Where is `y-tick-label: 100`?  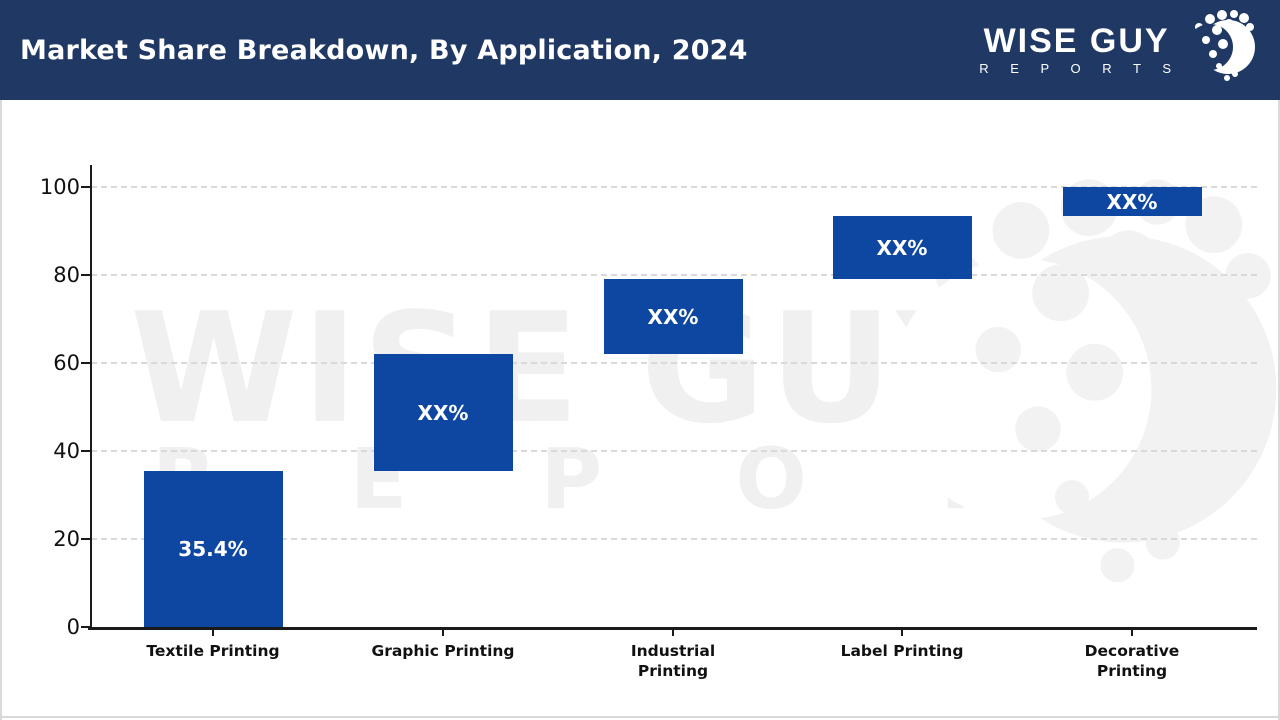
y-tick-label: 100 is located at coordinates (59, 187).